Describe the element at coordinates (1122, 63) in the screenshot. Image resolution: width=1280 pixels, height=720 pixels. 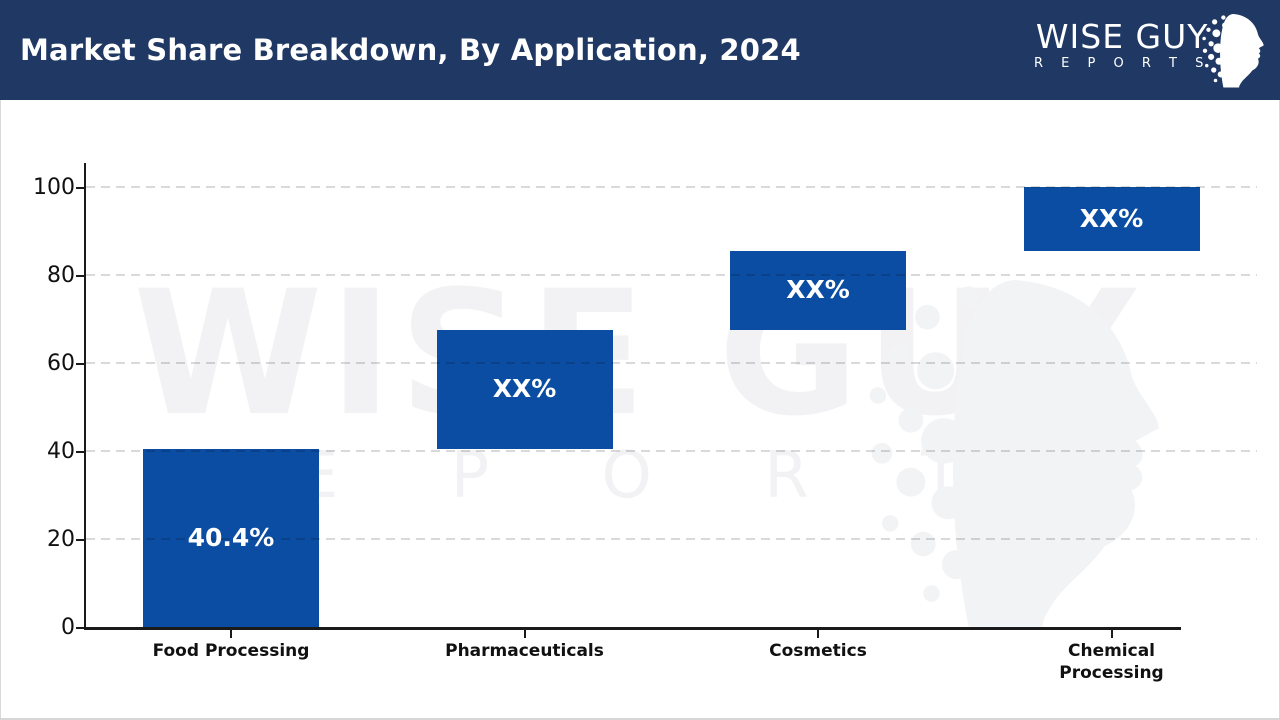
I see `logo-subtext: R E P O R T S` at that location.